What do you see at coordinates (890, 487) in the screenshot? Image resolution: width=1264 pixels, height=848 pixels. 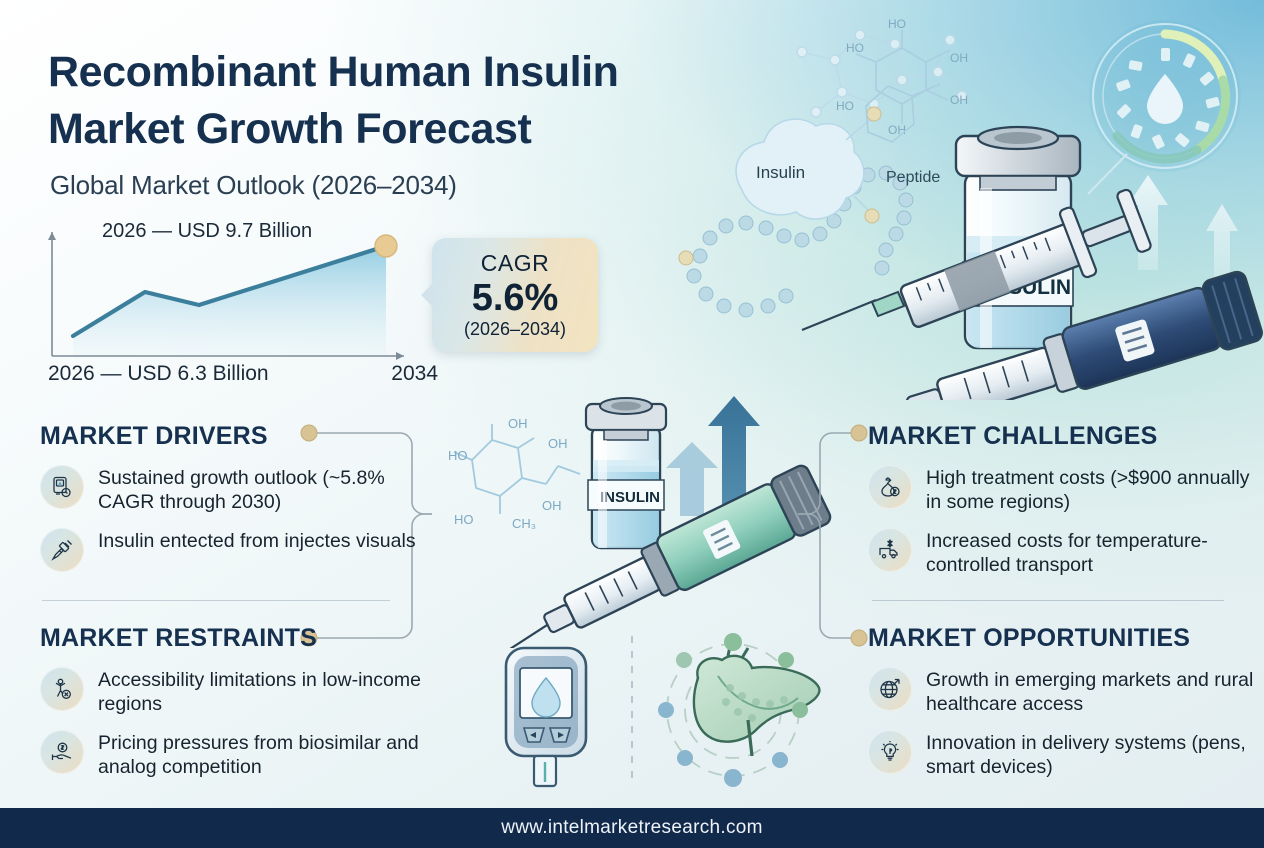 I see `money-bag-icon` at bounding box center [890, 487].